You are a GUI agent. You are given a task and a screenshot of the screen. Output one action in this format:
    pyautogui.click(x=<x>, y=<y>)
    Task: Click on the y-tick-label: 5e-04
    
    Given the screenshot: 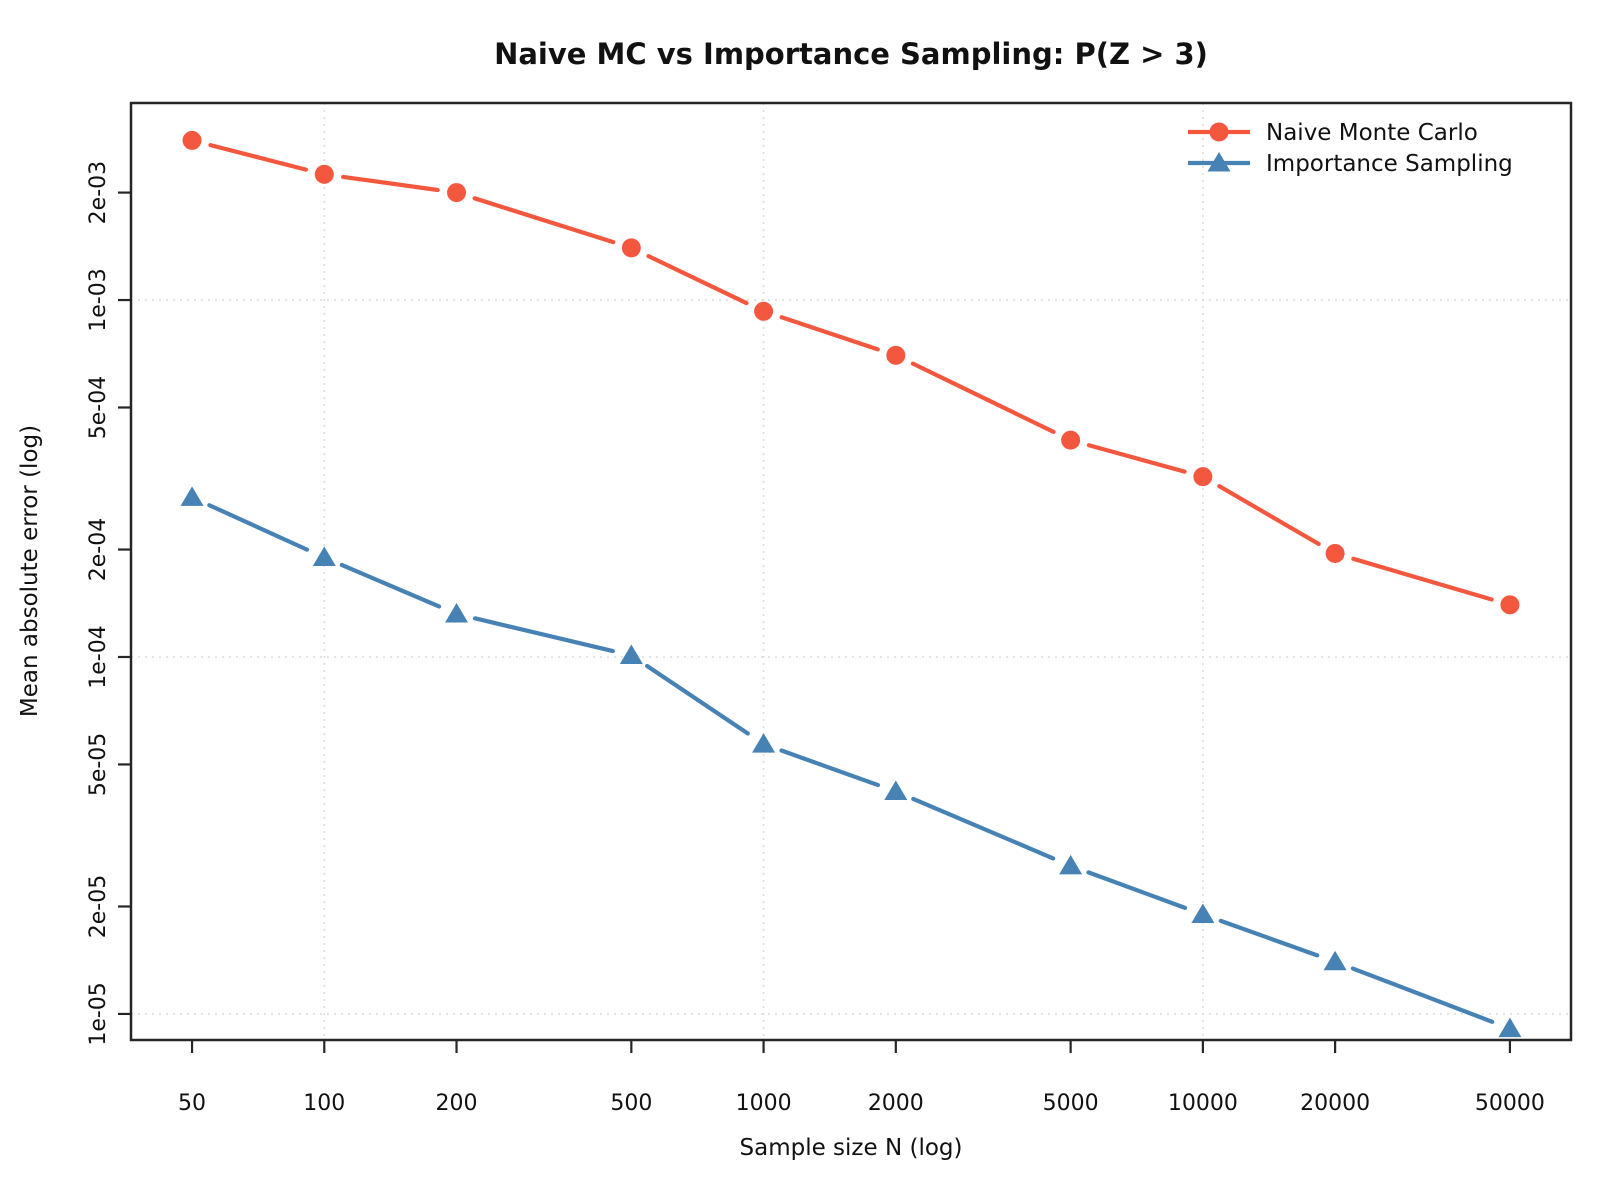 What is the action you would take?
    pyautogui.click(x=98, y=407)
    